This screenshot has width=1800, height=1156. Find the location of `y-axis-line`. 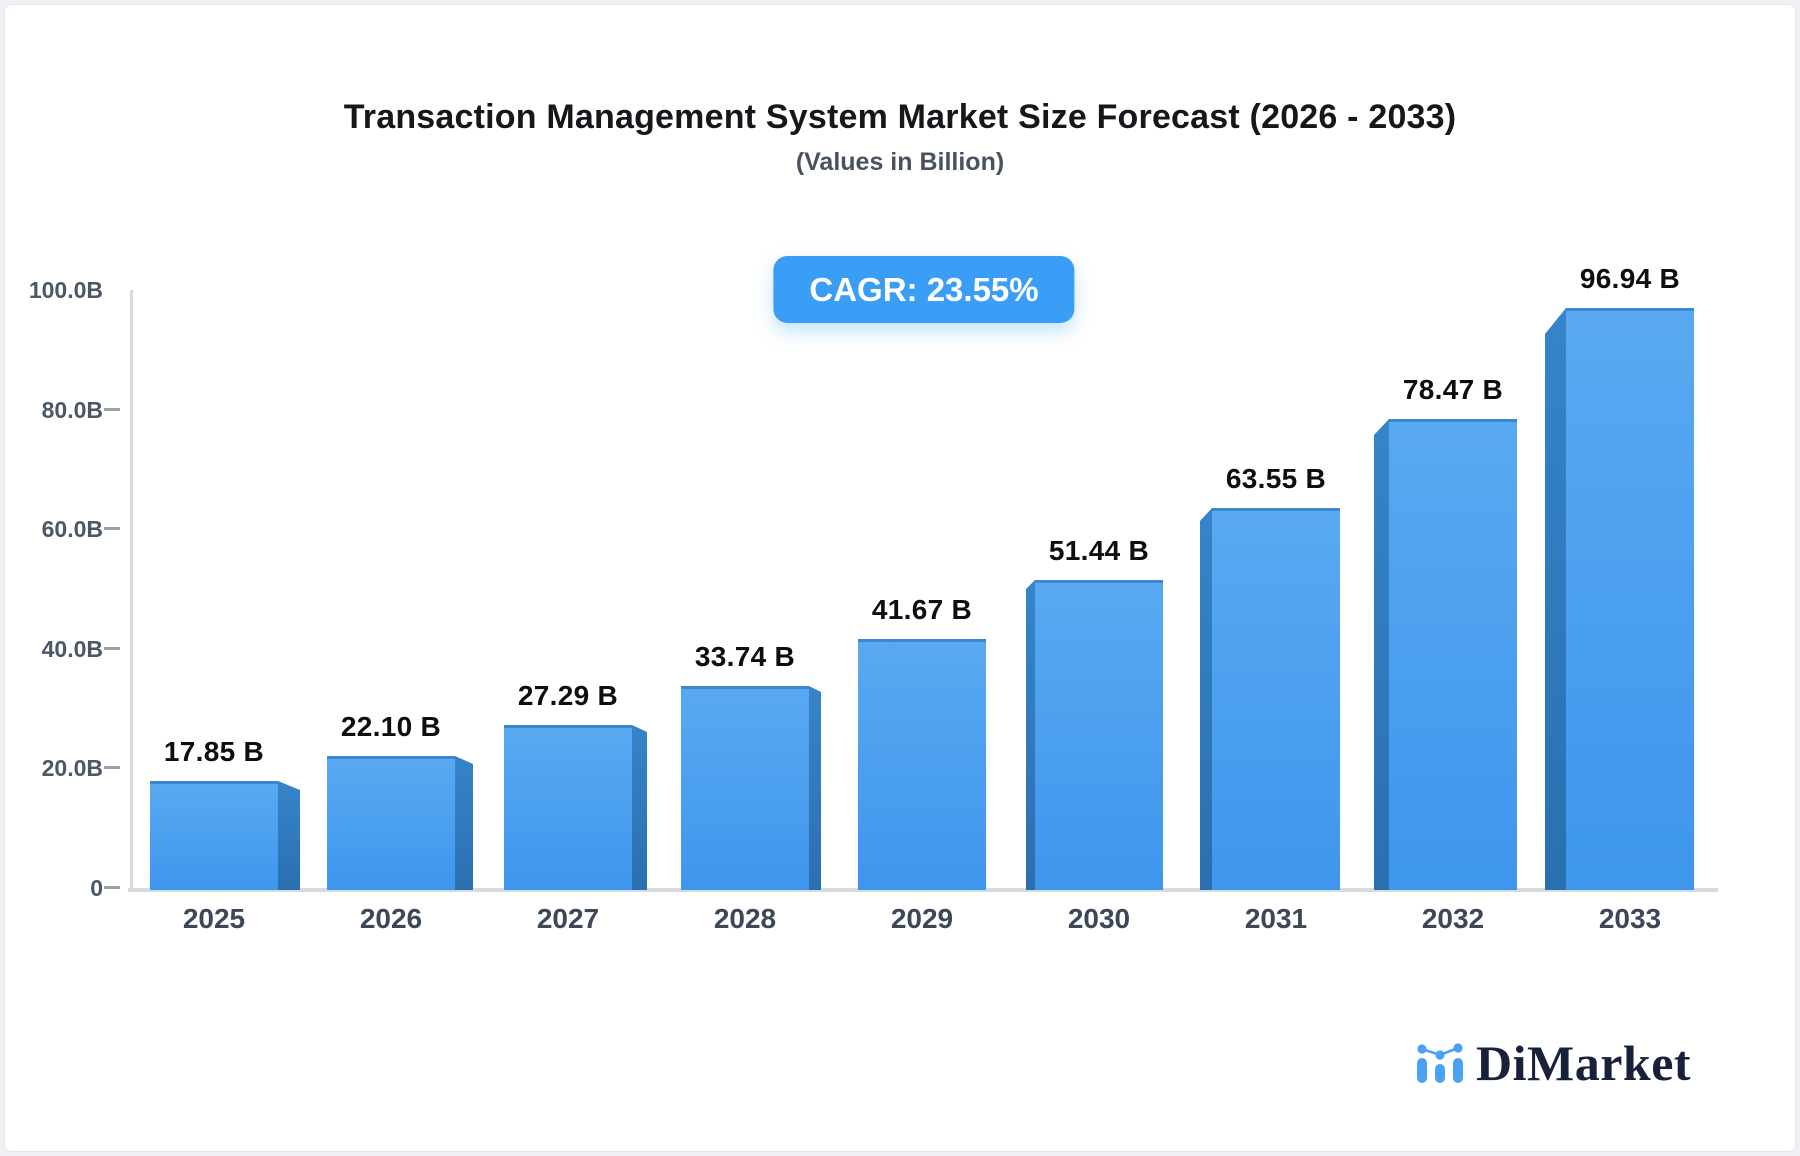

y-axis-line is located at coordinates (131, 591).